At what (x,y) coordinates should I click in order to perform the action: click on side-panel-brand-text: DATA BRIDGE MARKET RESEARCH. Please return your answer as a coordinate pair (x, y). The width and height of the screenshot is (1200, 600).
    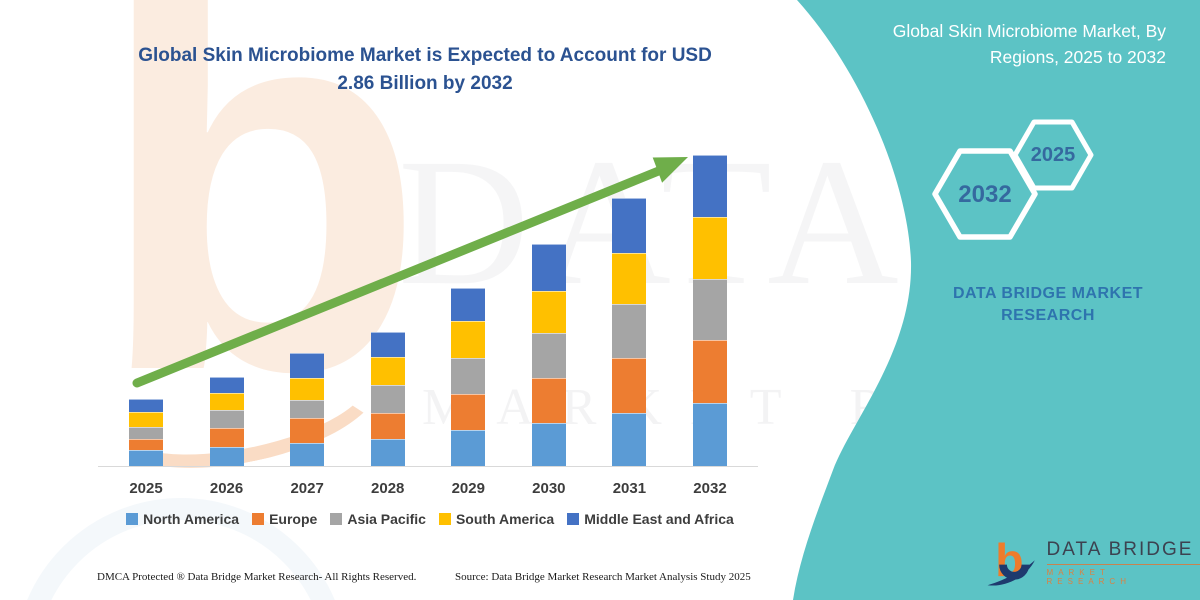
    Looking at the image, I should click on (1048, 305).